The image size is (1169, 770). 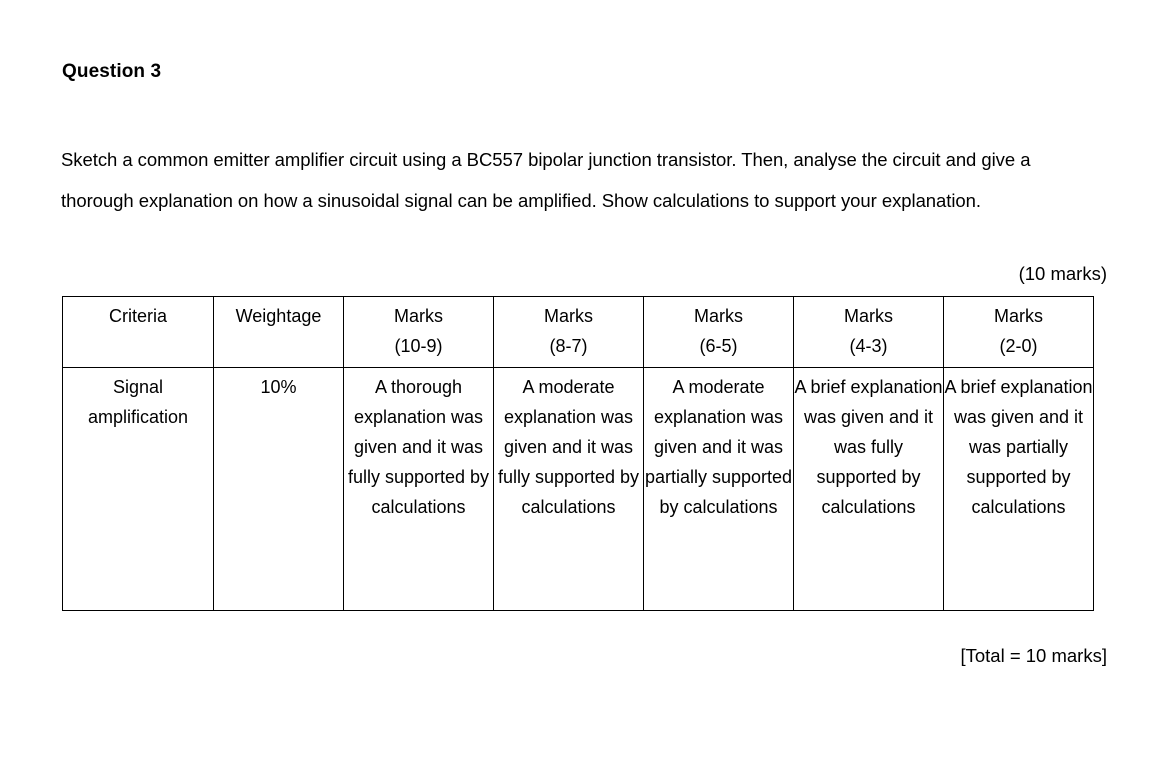 What do you see at coordinates (568, 346) in the screenshot?
I see `column-header-line2: (8-7)` at bounding box center [568, 346].